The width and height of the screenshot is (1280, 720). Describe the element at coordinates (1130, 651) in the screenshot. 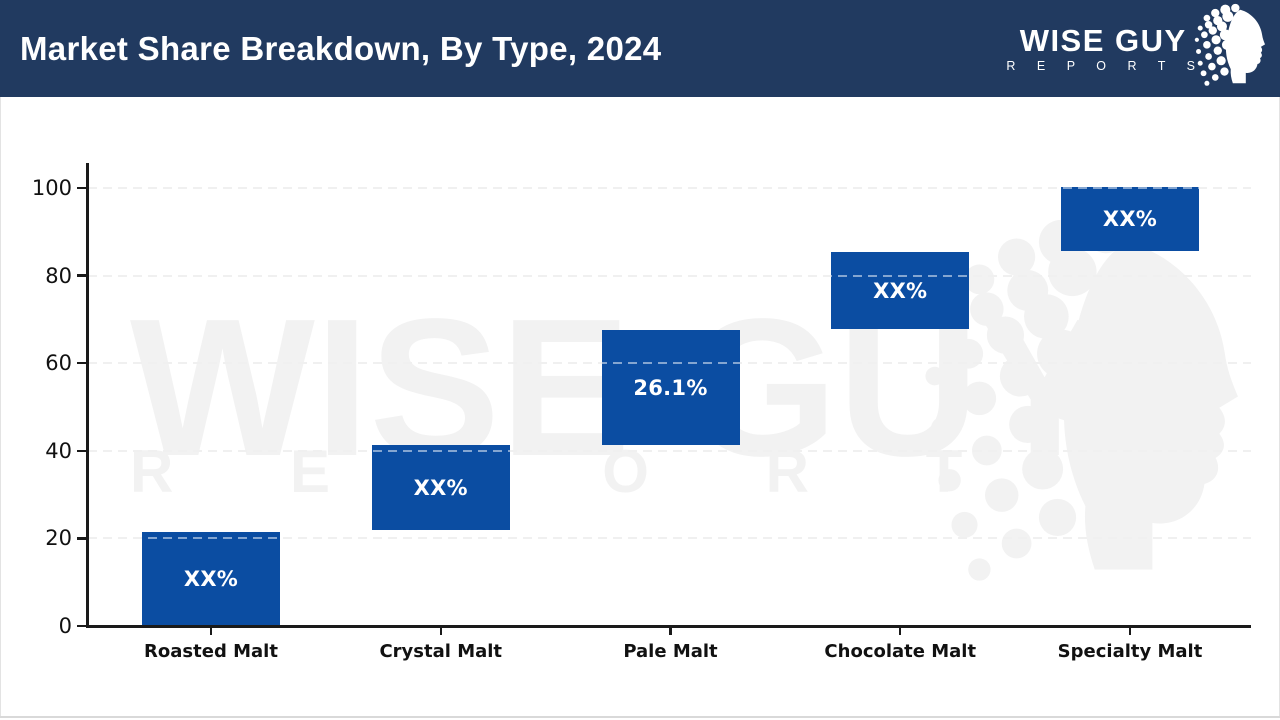

I see `x-category-label: Specialty Malt` at that location.